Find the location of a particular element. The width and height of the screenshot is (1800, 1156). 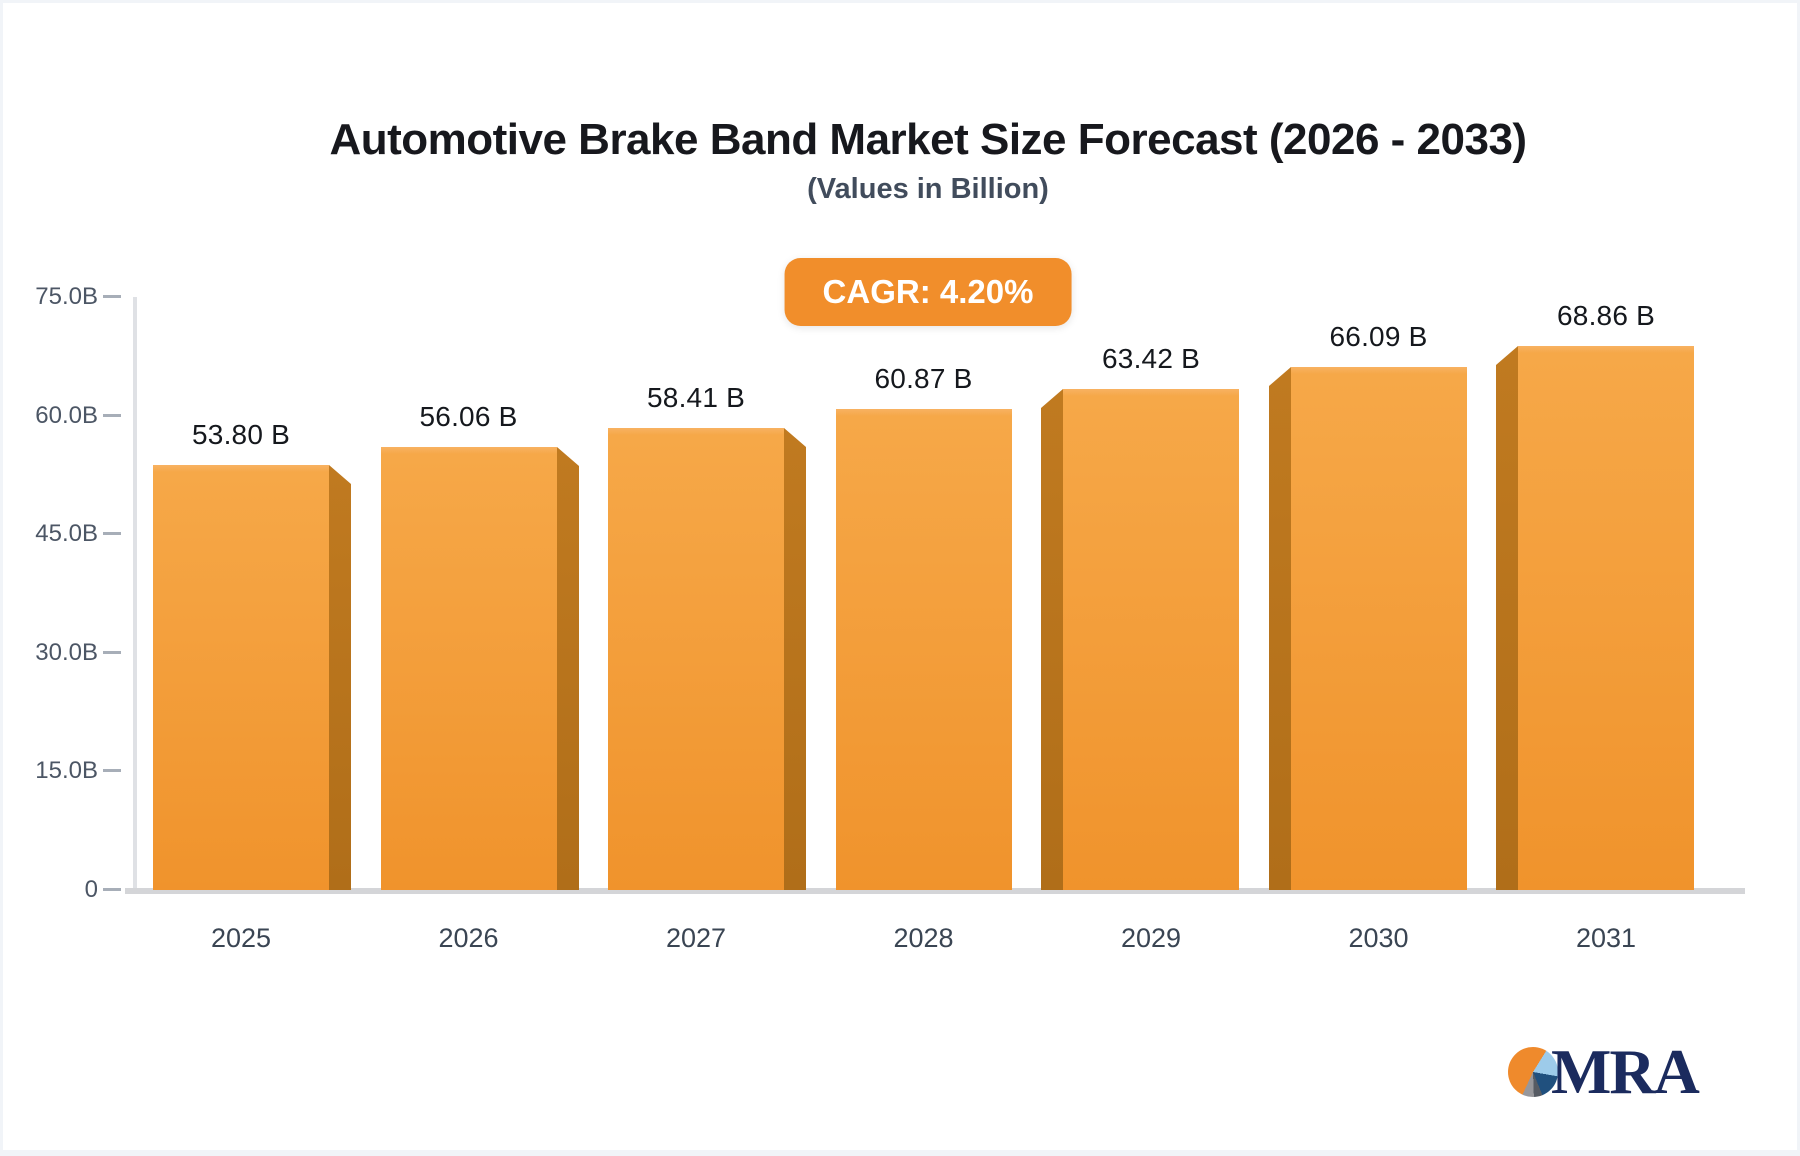

bar-2026 is located at coordinates (469, 668).